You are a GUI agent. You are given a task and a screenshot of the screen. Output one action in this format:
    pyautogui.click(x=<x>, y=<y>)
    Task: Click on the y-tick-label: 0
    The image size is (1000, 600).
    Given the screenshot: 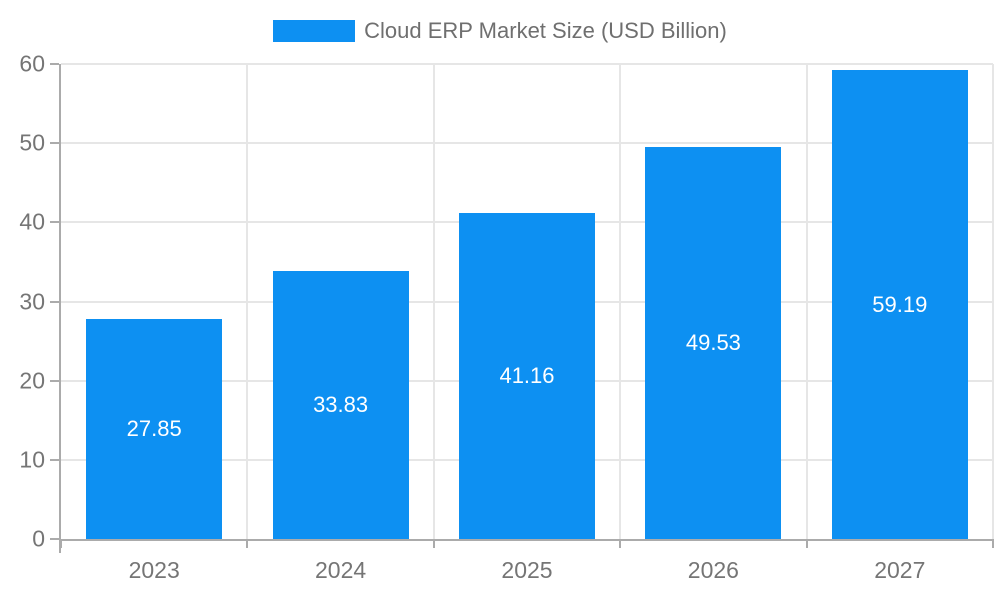 What is the action you would take?
    pyautogui.click(x=38, y=538)
    